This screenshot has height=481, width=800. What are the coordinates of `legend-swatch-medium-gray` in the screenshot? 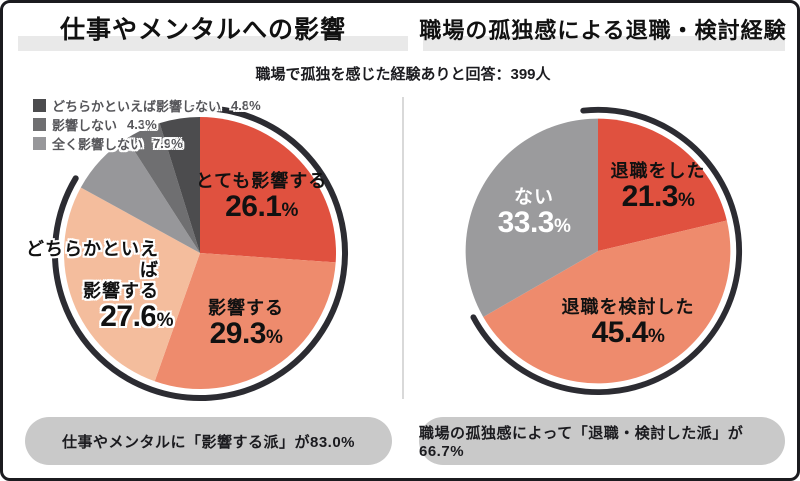 It's located at (39, 124).